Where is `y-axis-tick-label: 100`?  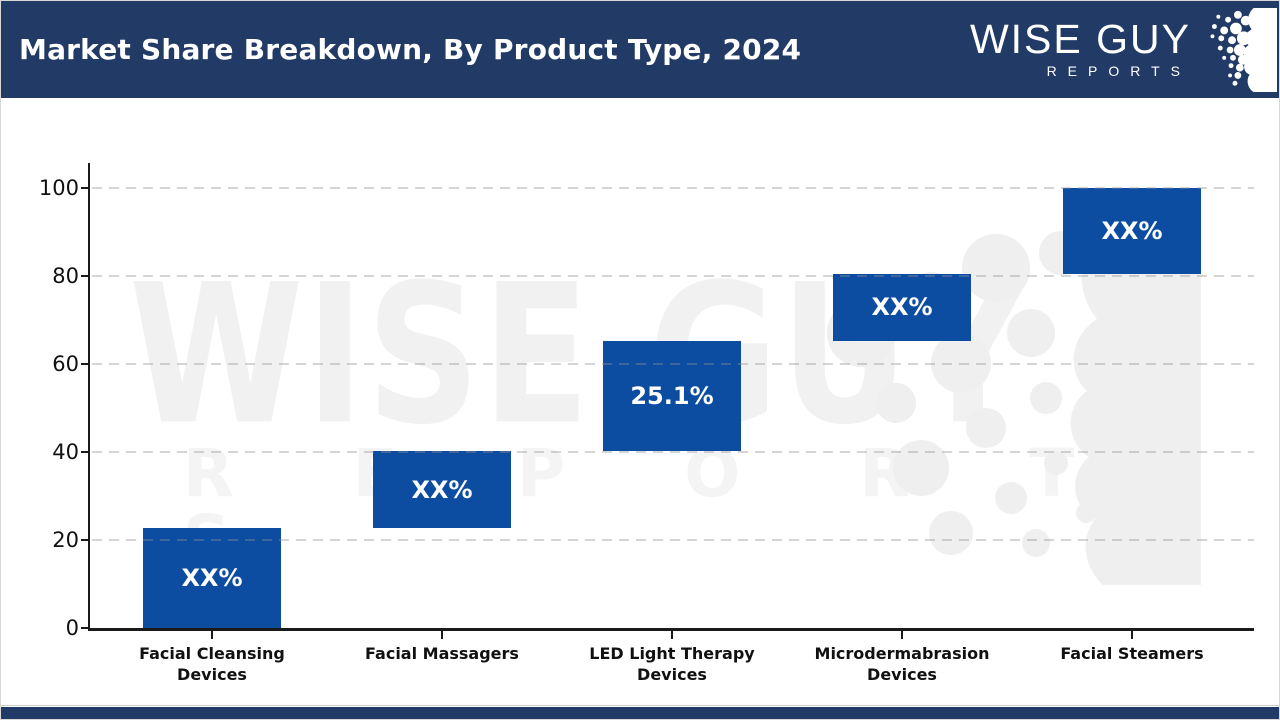 y-axis-tick-label: 100 is located at coordinates (58, 188).